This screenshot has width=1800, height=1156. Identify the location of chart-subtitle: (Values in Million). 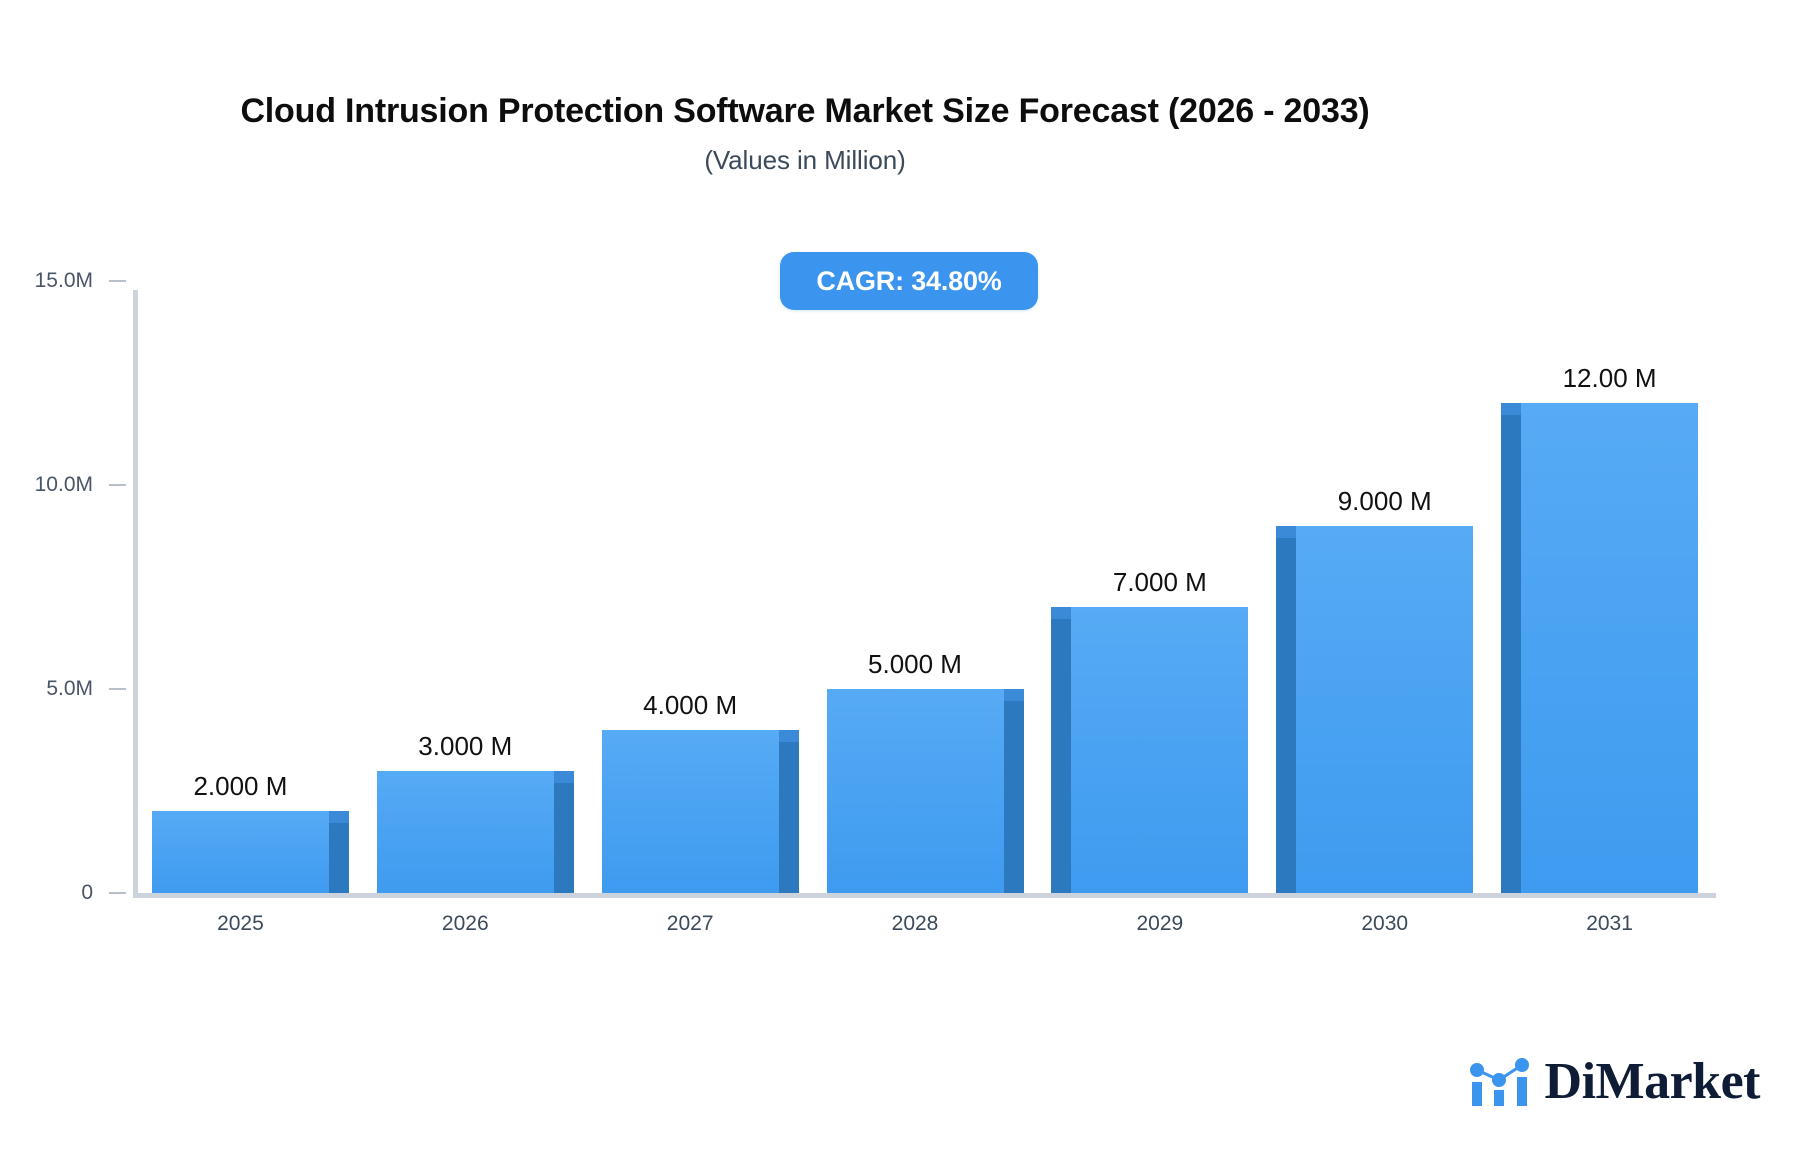
(805, 160).